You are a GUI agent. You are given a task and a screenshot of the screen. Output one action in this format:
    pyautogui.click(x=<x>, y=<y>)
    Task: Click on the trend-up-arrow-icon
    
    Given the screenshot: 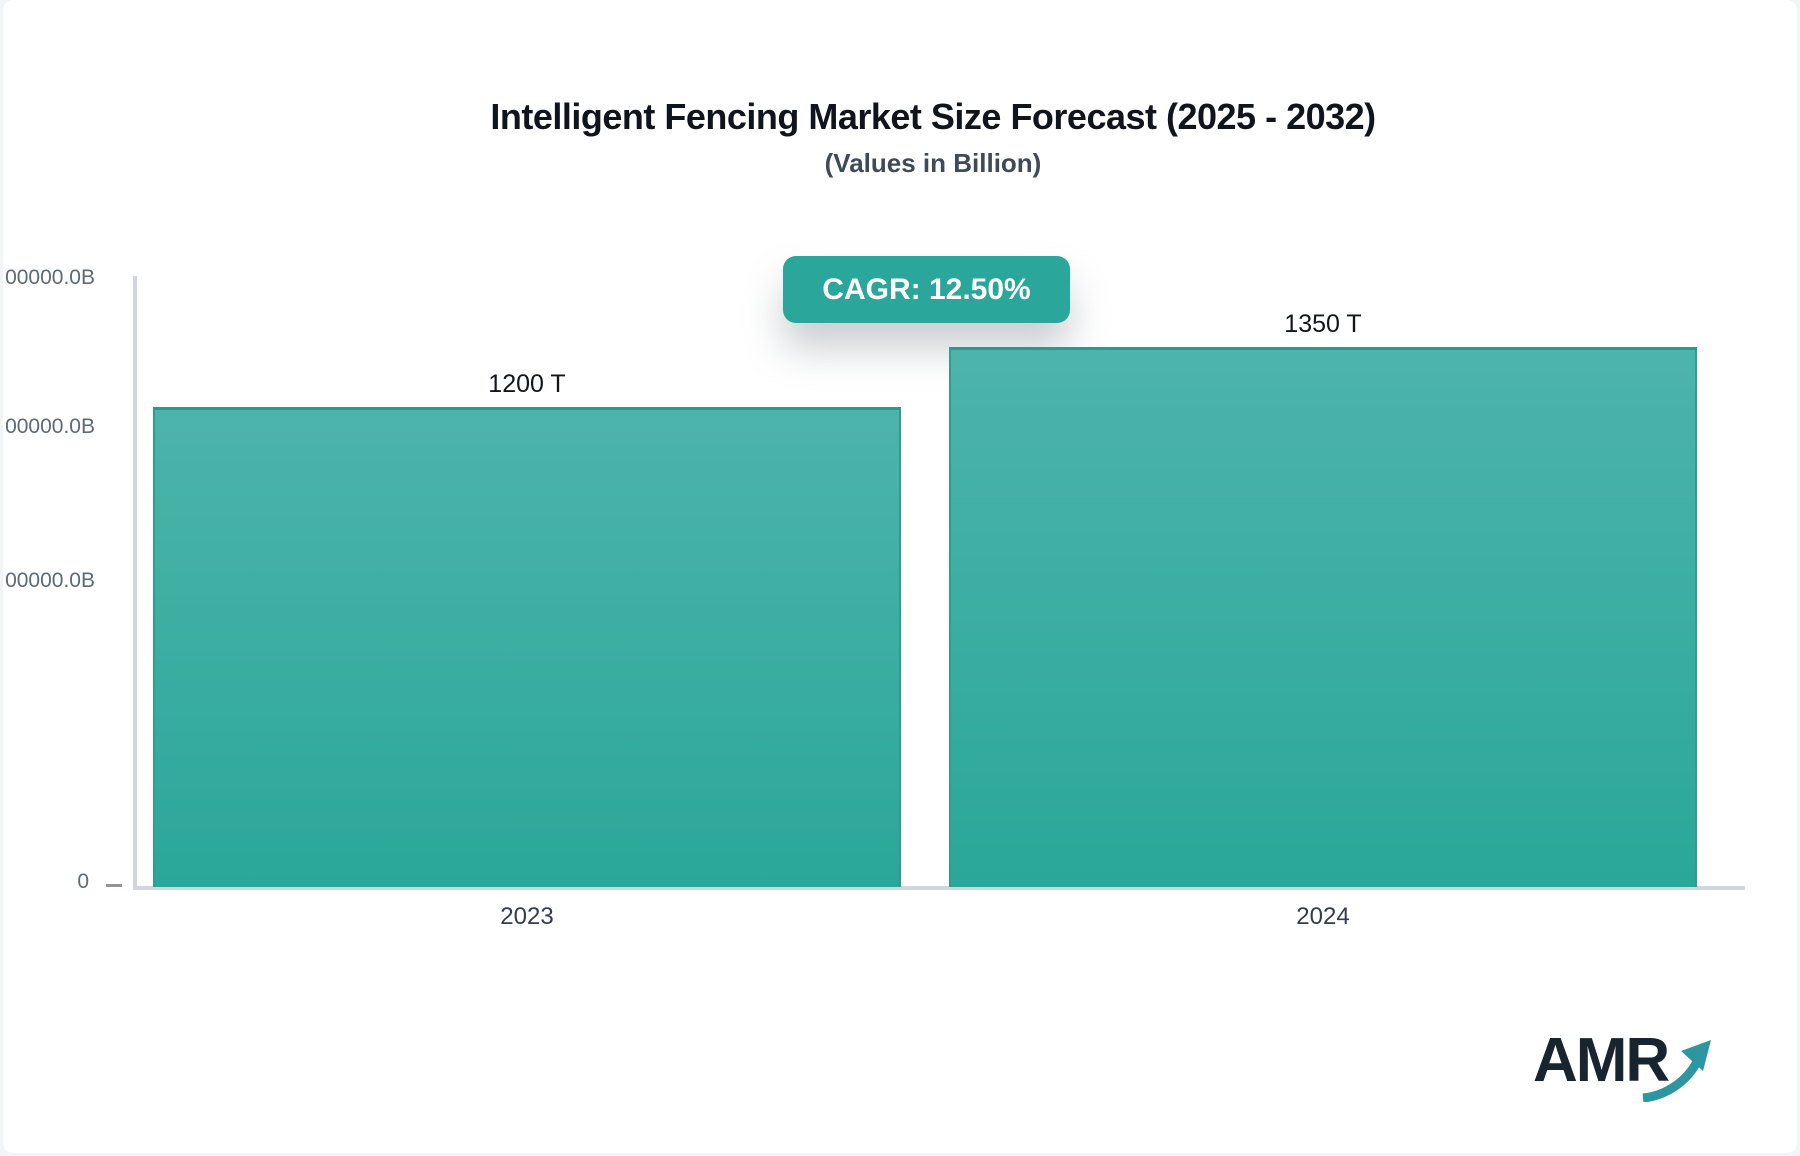 What is the action you would take?
    pyautogui.click(x=1676, y=1071)
    